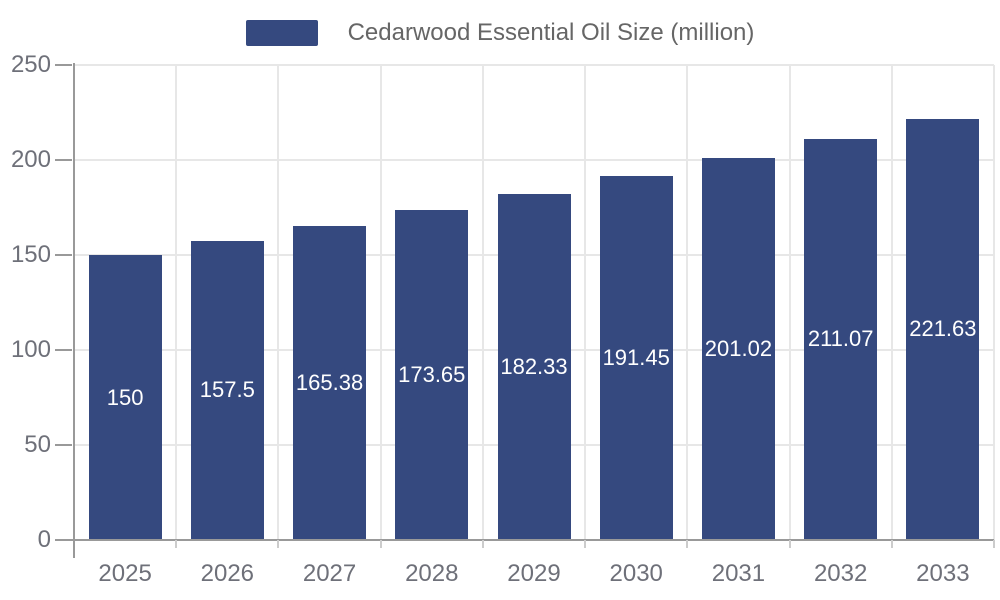 The width and height of the screenshot is (1000, 600). I want to click on y-axis-tick-label: 50, so click(37, 444).